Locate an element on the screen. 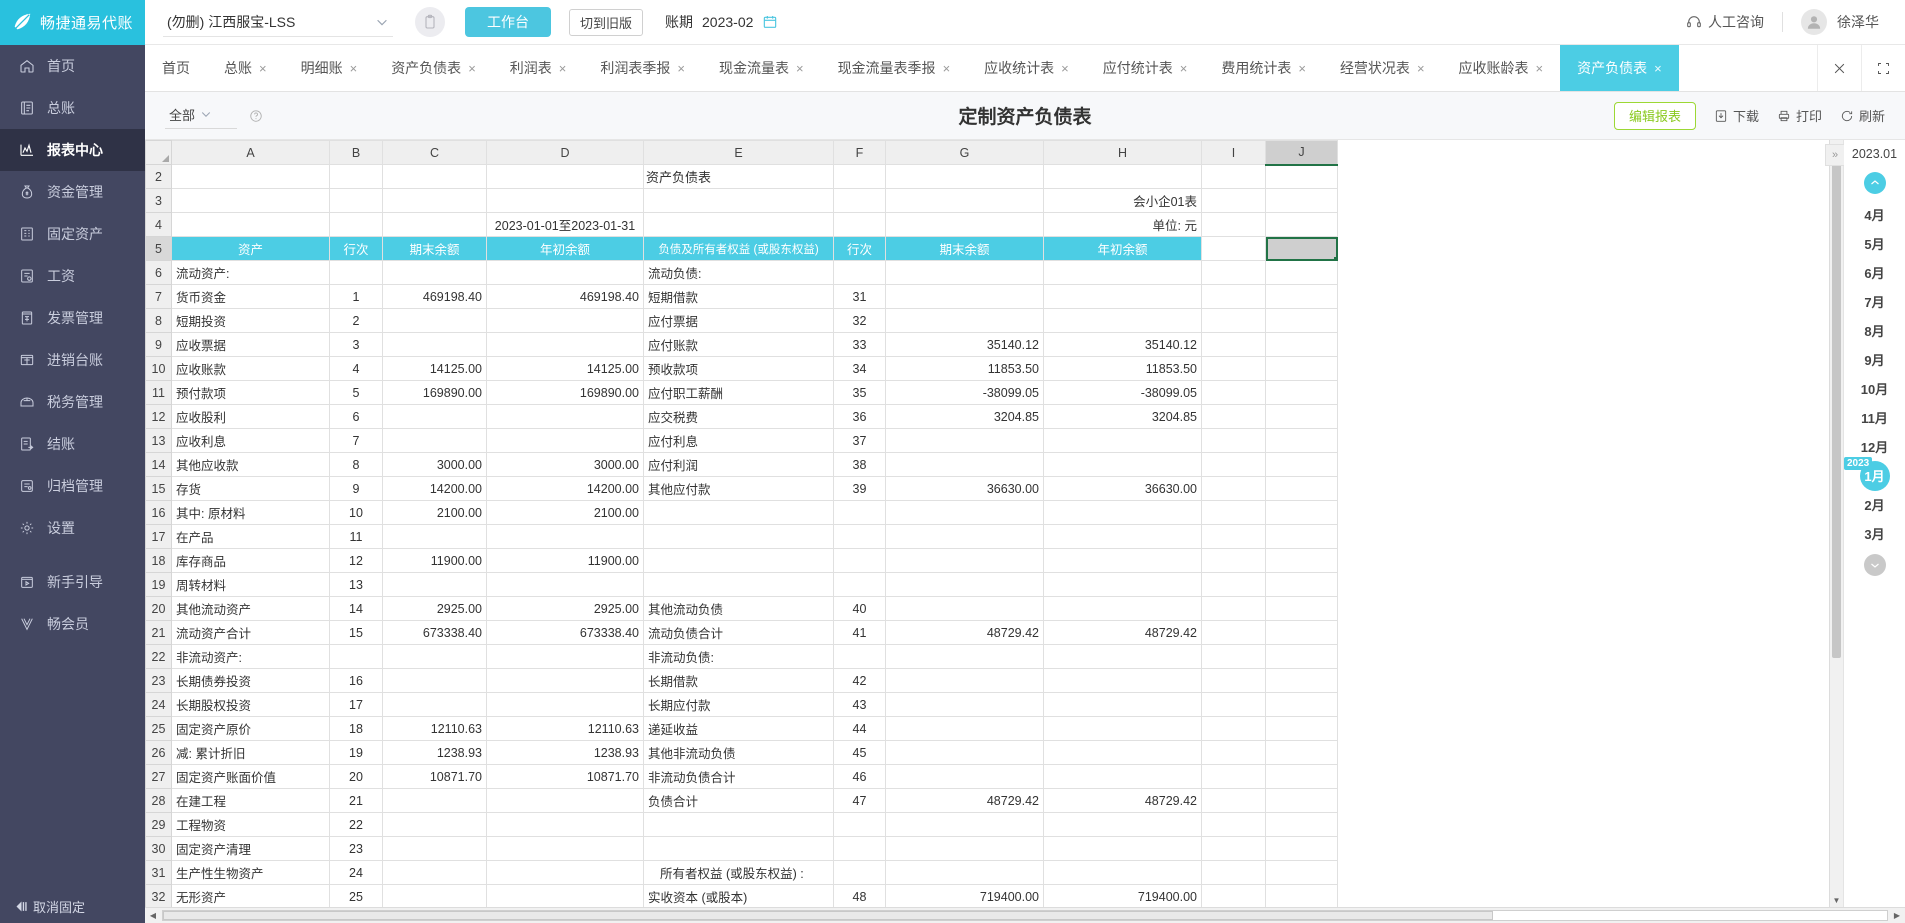  chevron-up-icon is located at coordinates (1874, 183).